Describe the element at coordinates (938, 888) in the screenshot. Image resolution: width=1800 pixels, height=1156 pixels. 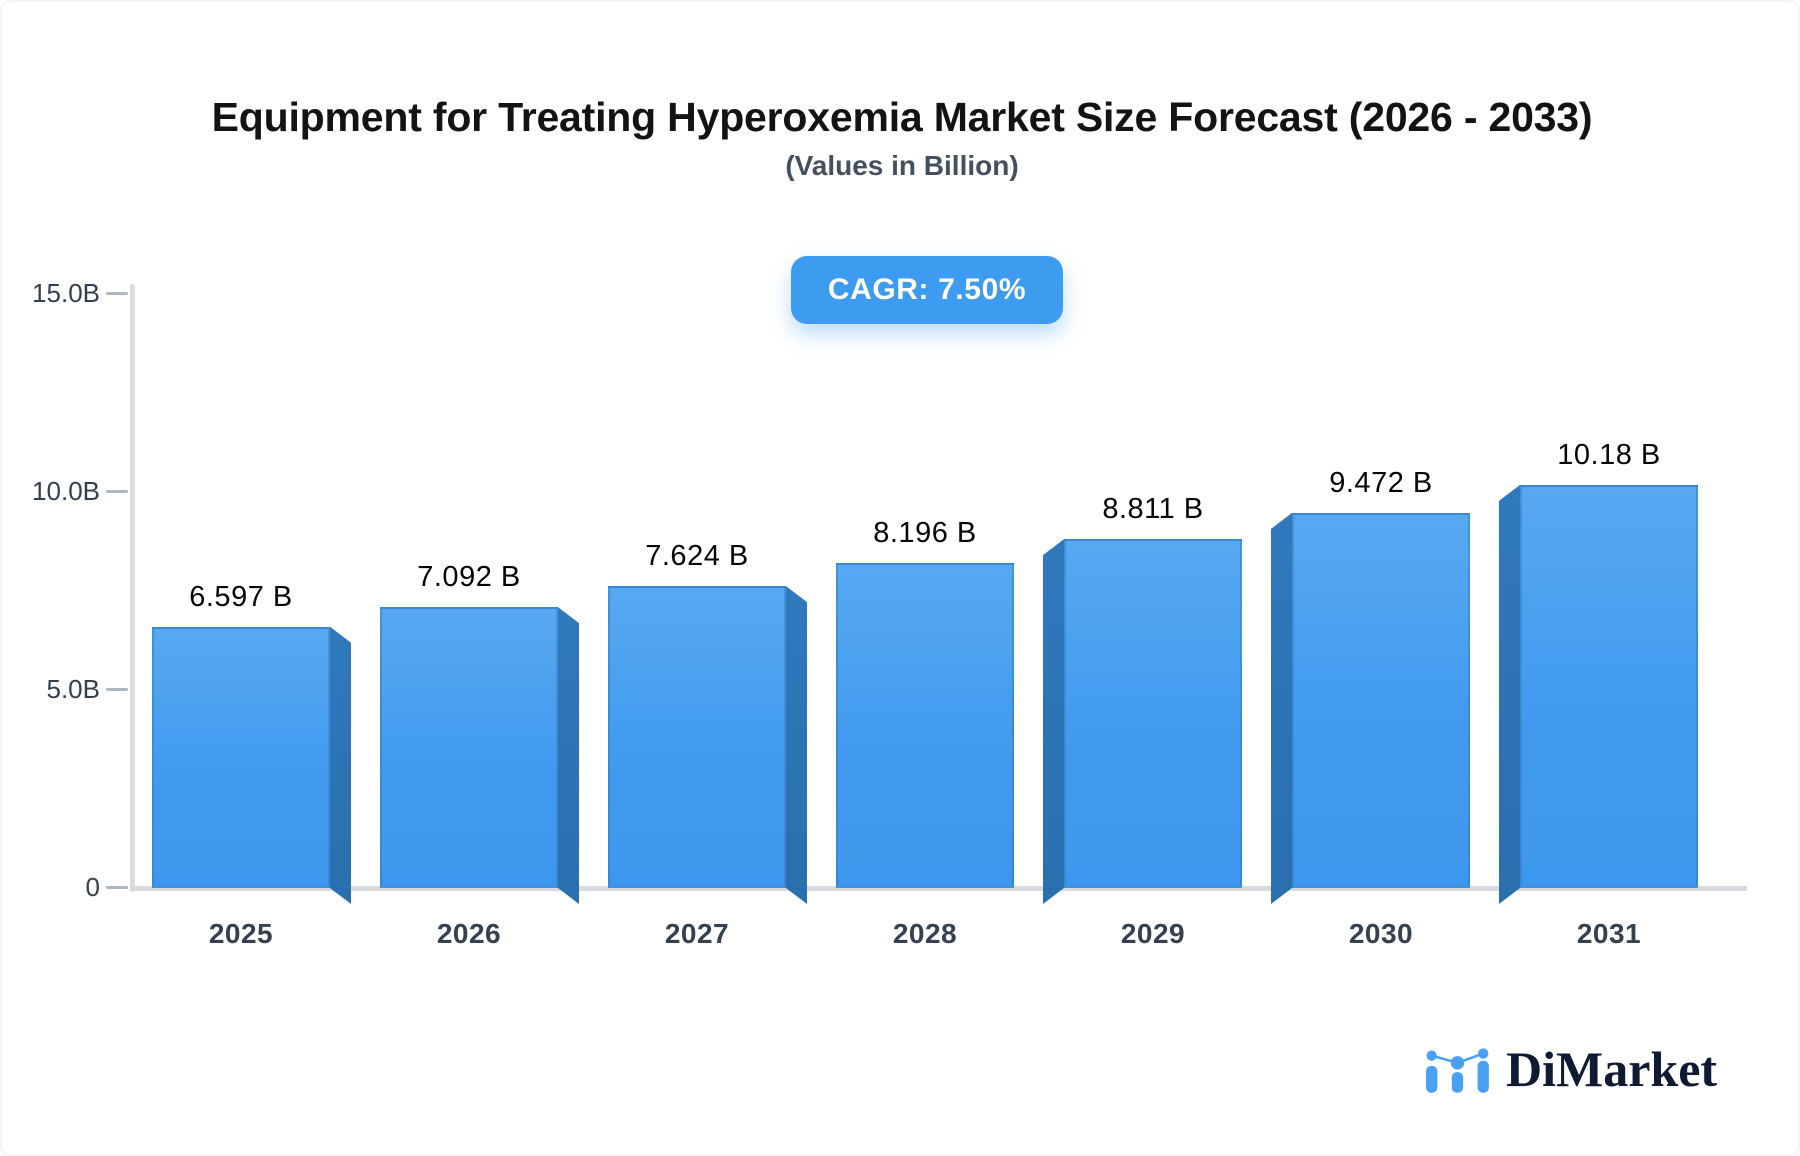
I see `x-axis-baseline` at that location.